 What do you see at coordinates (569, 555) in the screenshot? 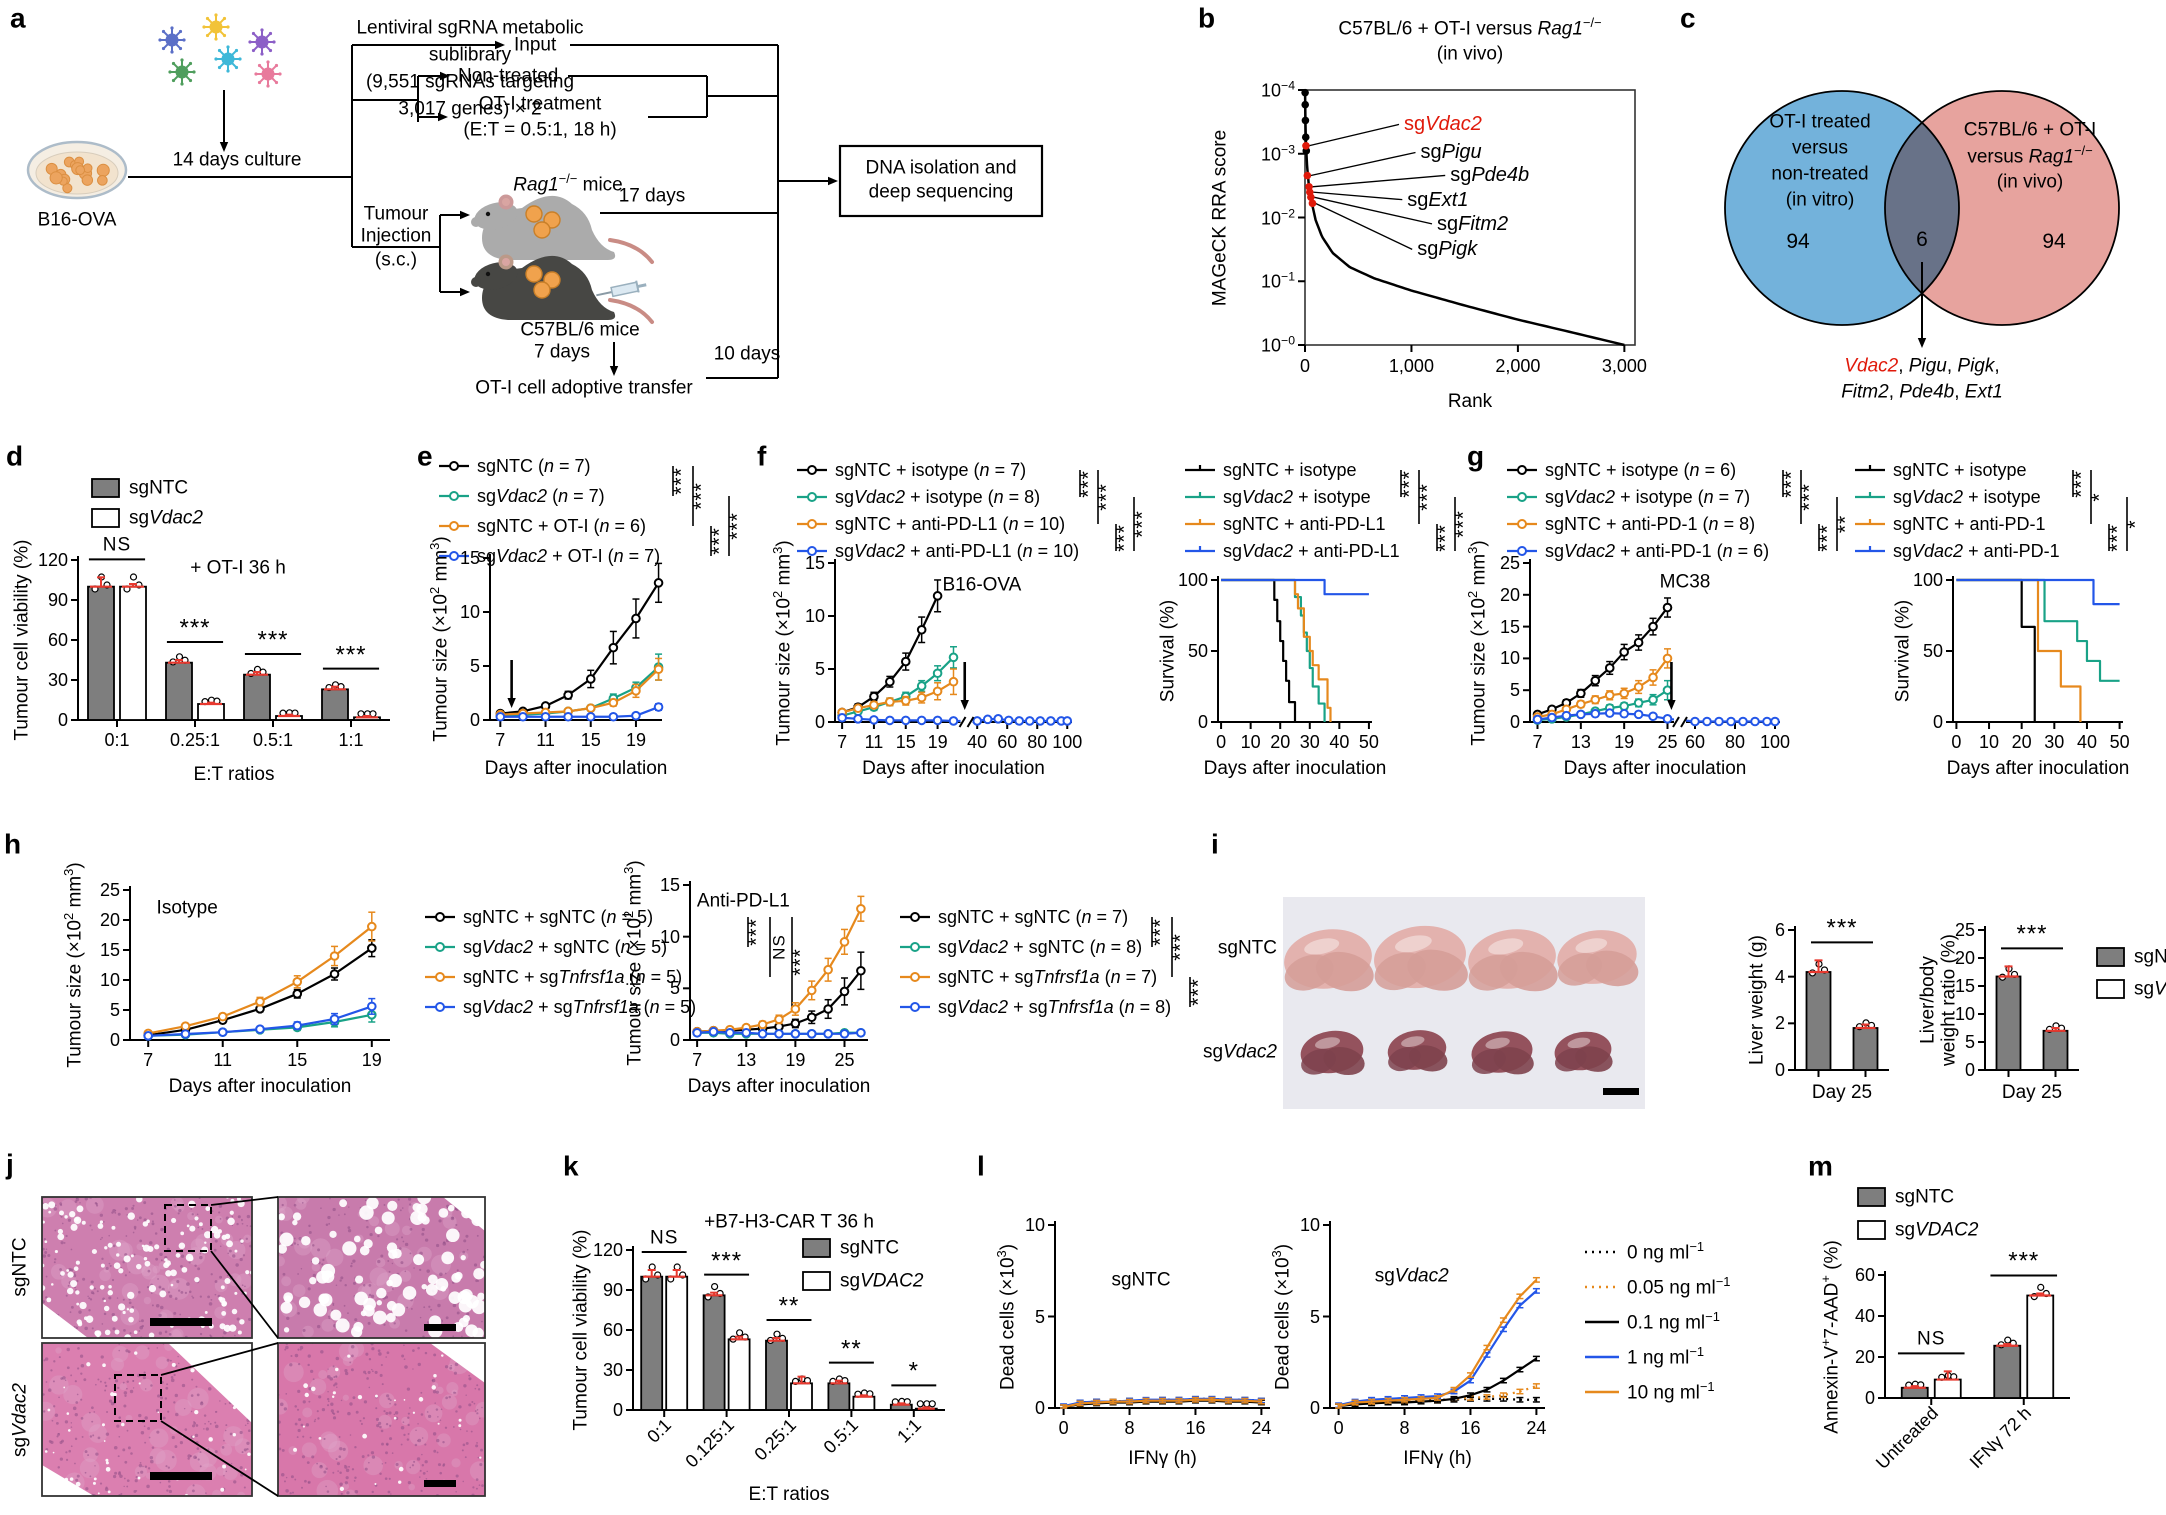
I see `legend-label: sgVdac2 + OT-I (n = 7)` at bounding box center [569, 555].